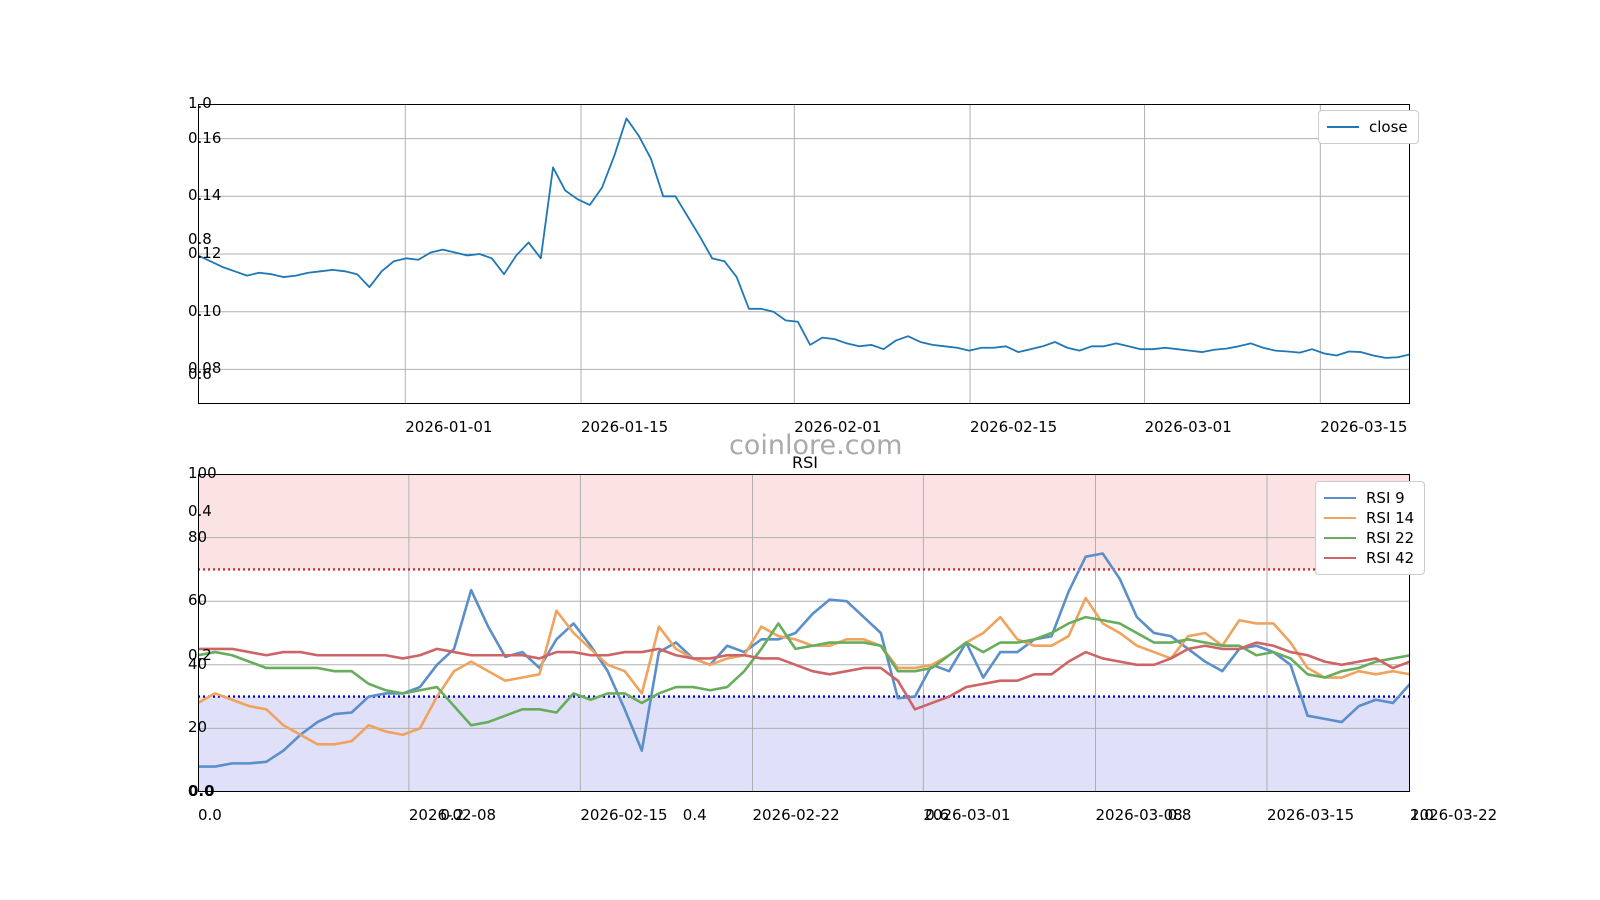 This screenshot has height=900, width=1600. What do you see at coordinates (1390, 538) in the screenshot?
I see `legend-item-label: RSI 22` at bounding box center [1390, 538].